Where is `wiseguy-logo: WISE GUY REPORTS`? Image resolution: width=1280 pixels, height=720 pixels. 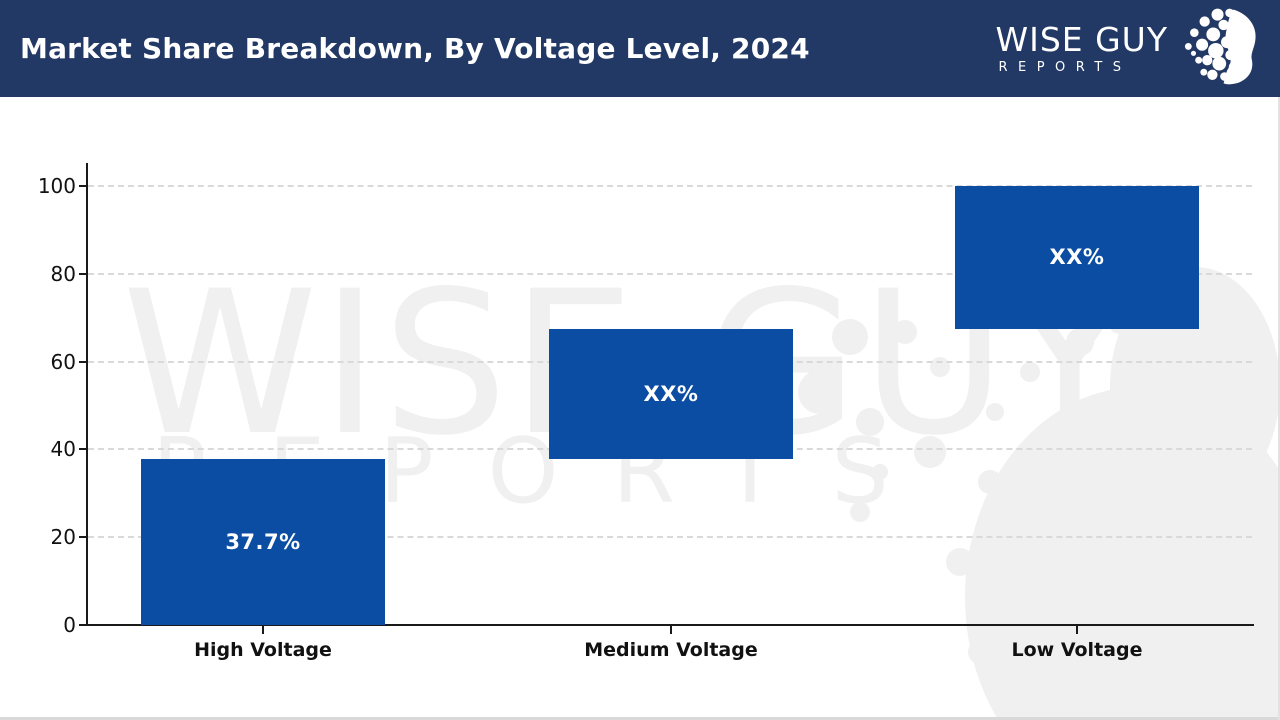 wiseguy-logo: WISE GUY REPORTS is located at coordinates (1129, 49).